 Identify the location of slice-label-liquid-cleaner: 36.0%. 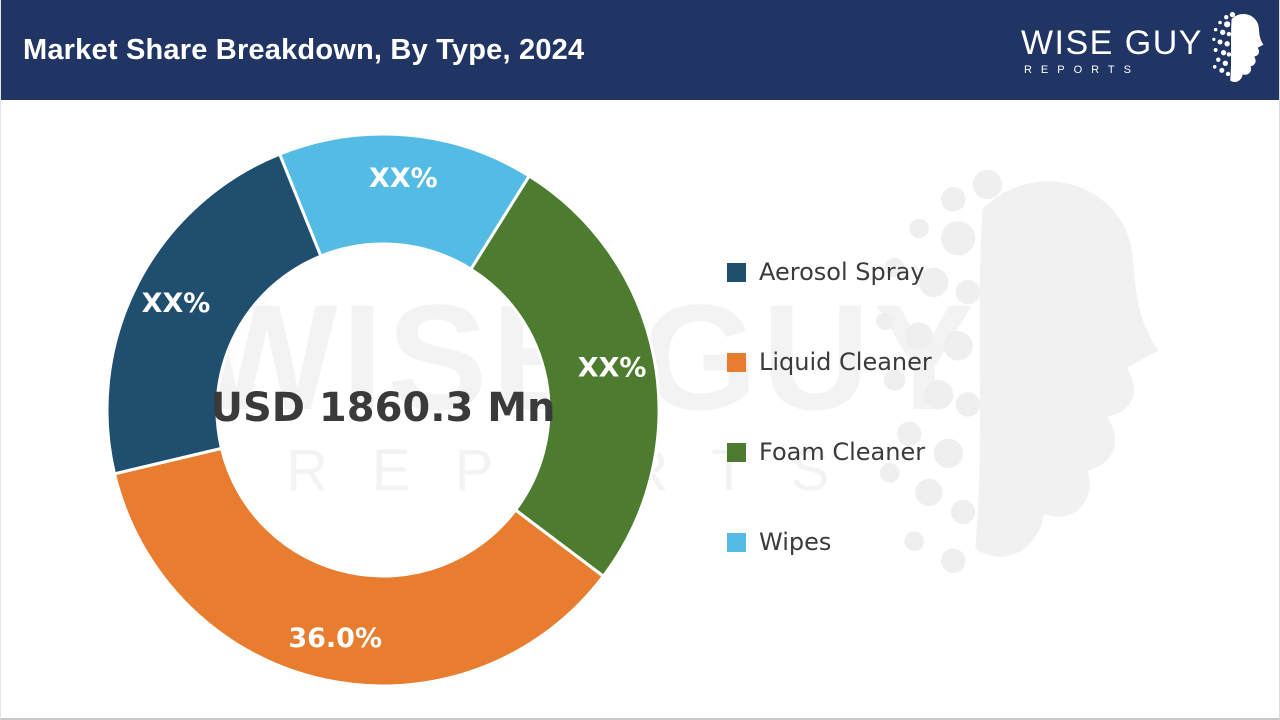
(335, 638).